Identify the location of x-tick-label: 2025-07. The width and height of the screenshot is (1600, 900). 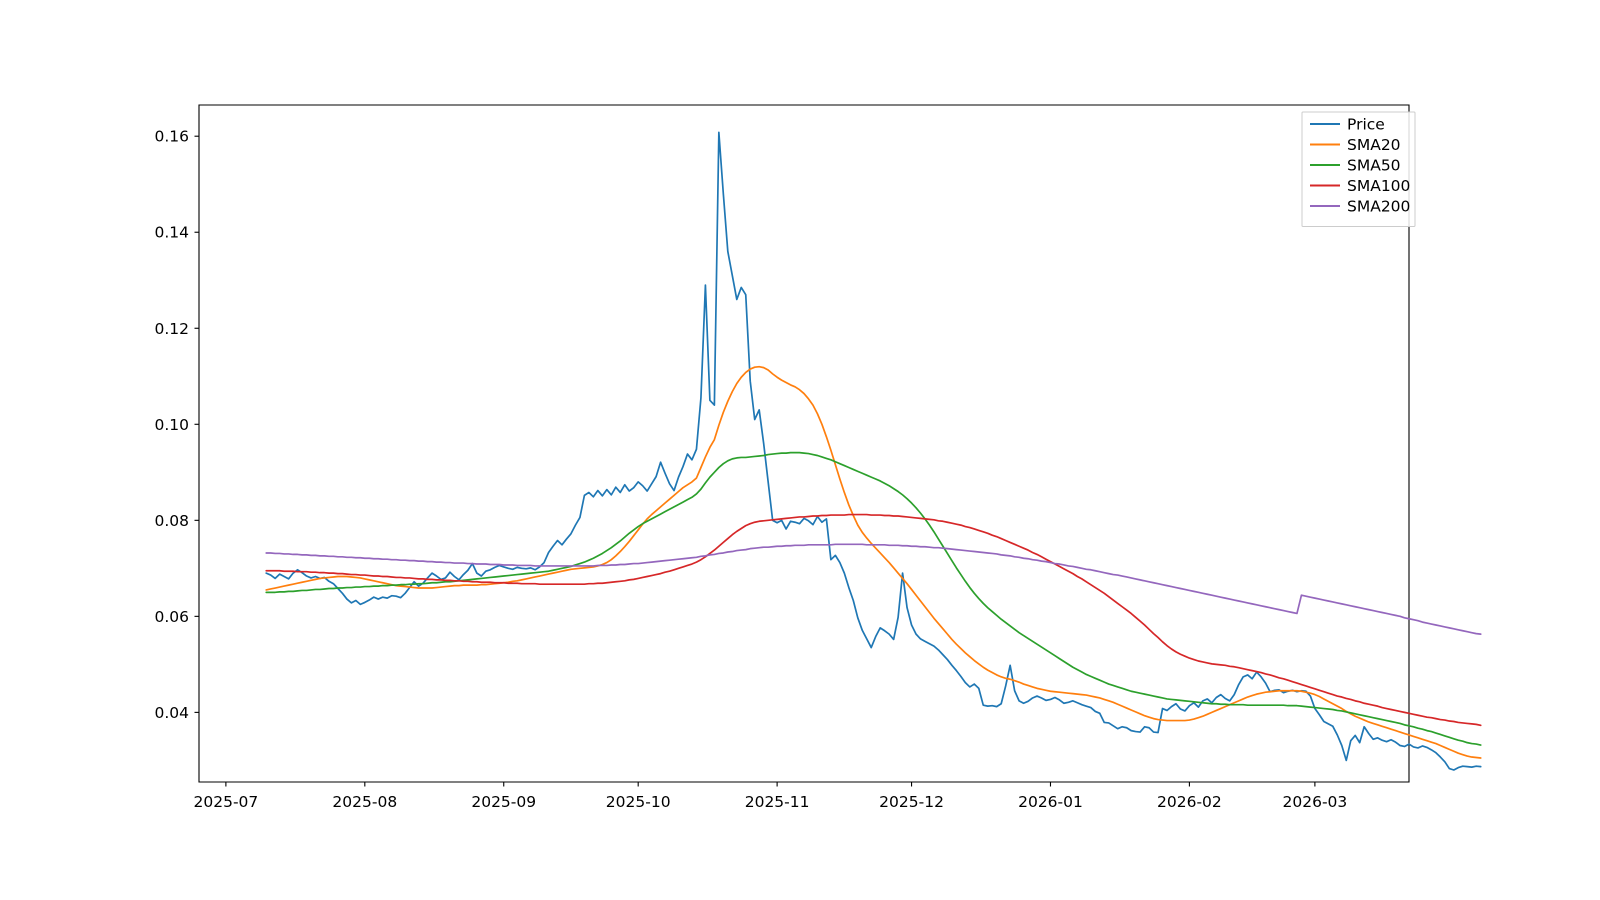
(226, 802).